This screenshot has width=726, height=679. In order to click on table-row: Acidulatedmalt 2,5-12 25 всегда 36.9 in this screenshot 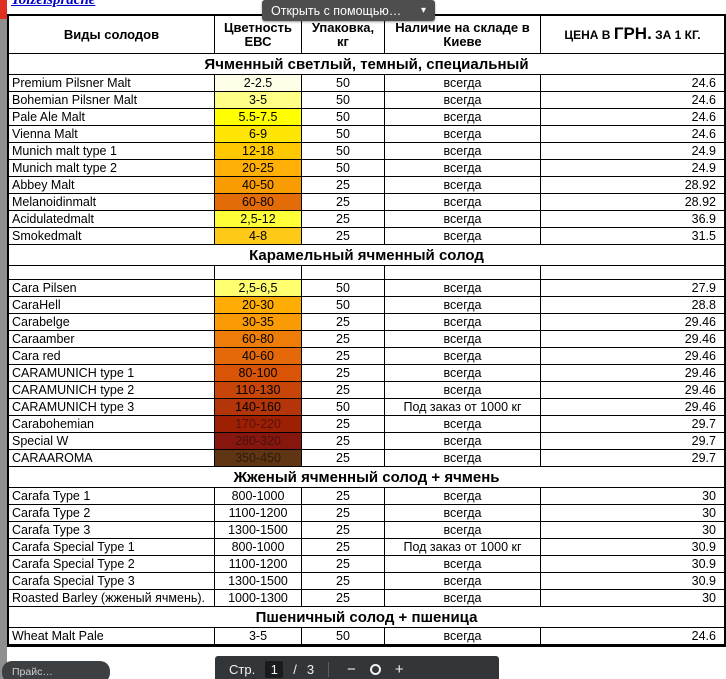, I will do `click(366, 219)`.